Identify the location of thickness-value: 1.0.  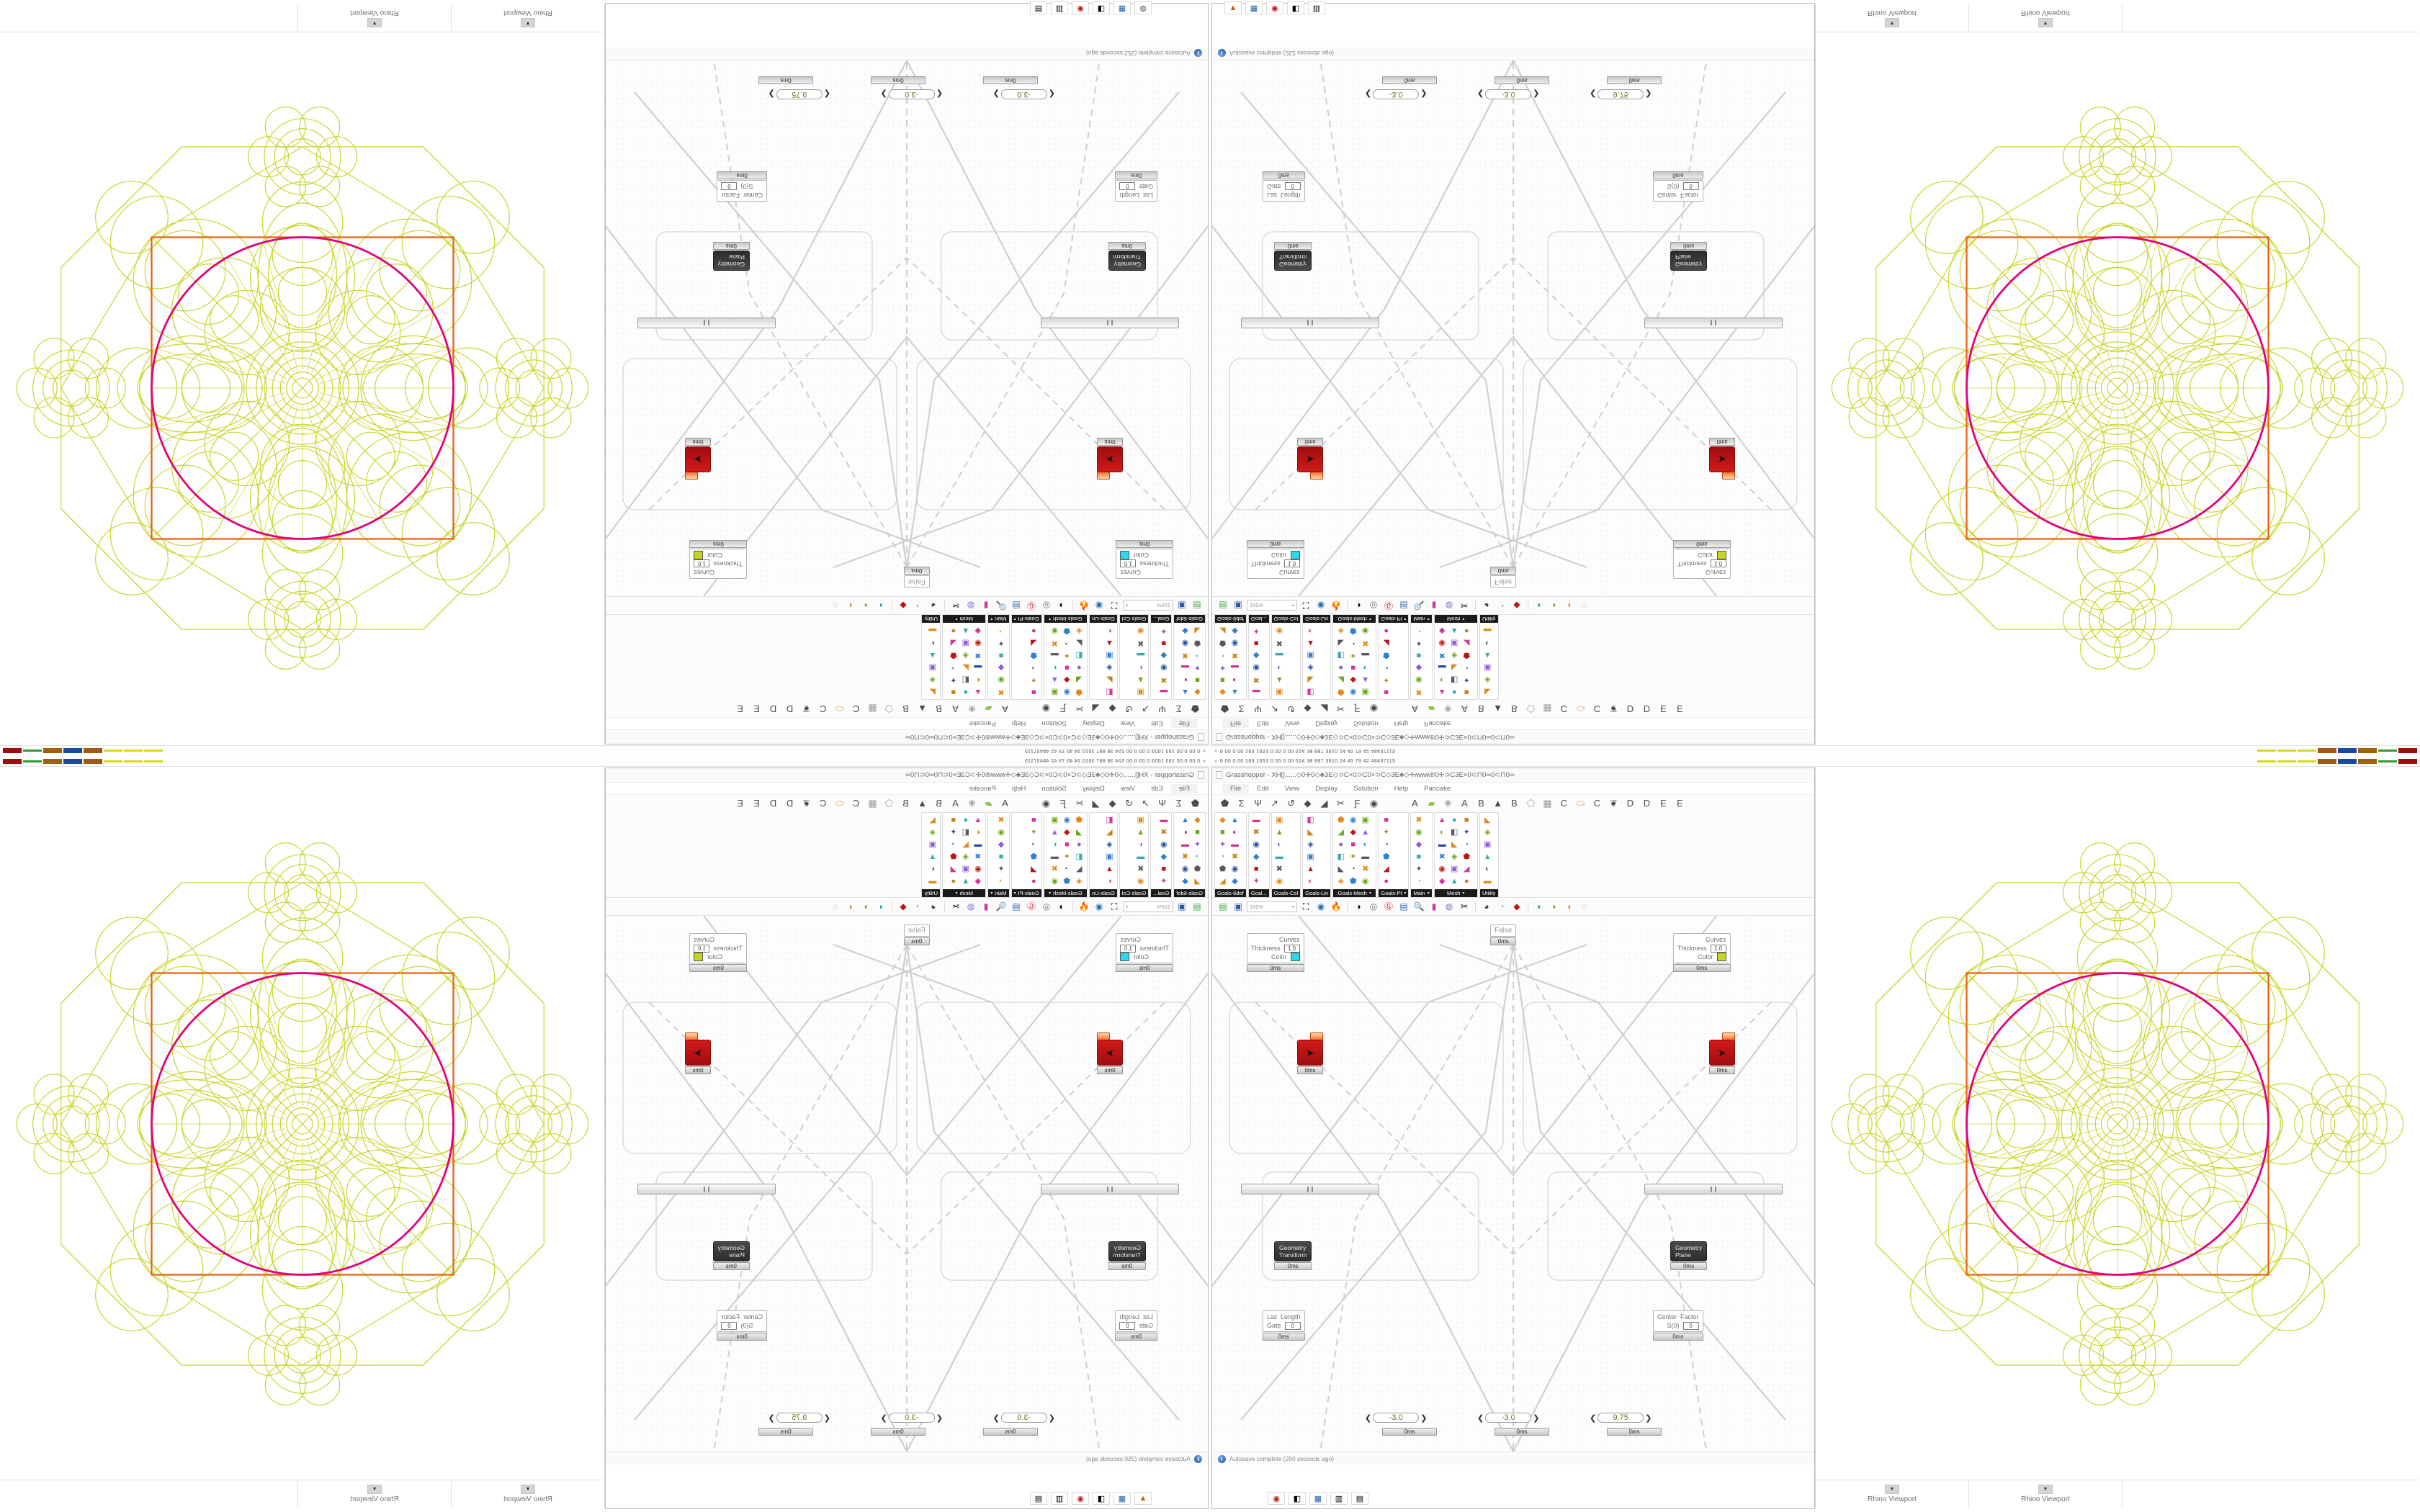
(1718, 948).